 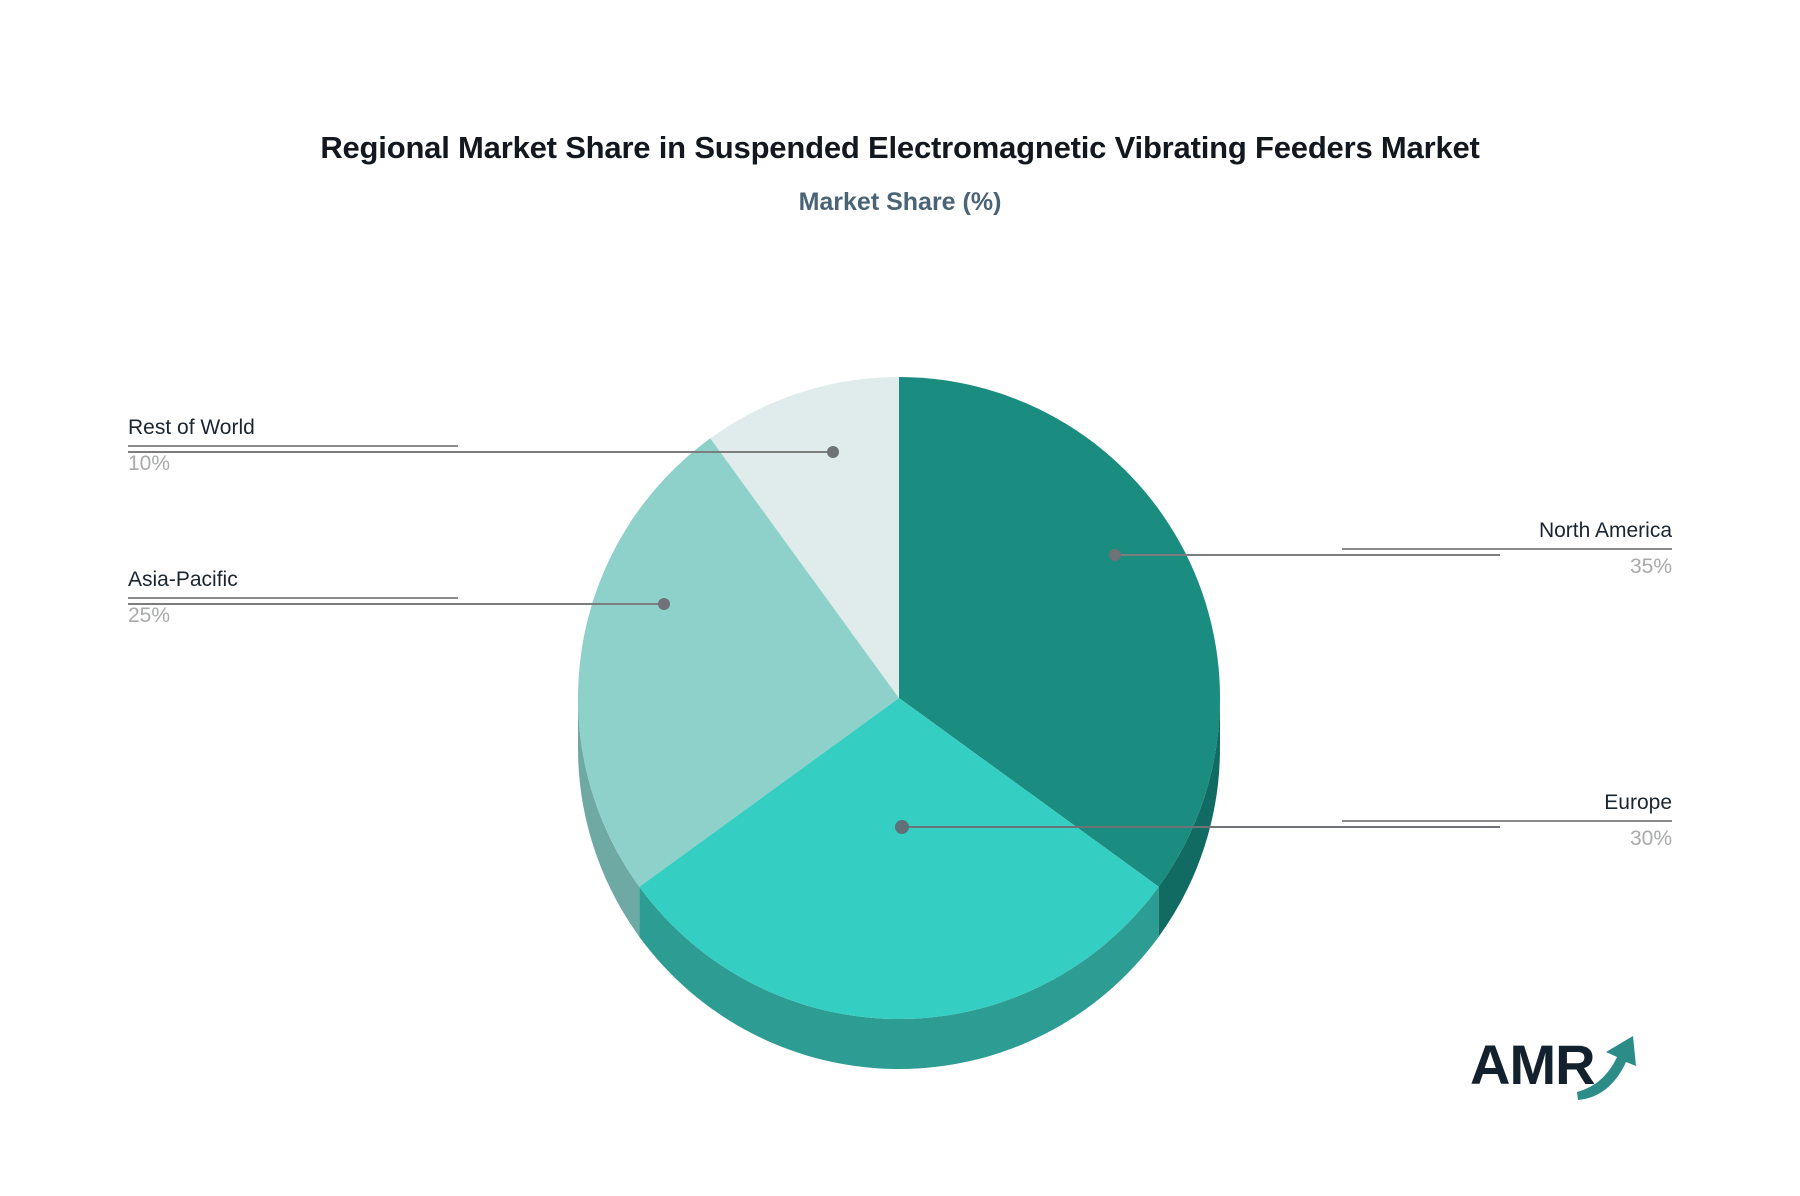 What do you see at coordinates (183, 579) in the screenshot?
I see `callout-label-asia-pacific: Asia-Pacific` at bounding box center [183, 579].